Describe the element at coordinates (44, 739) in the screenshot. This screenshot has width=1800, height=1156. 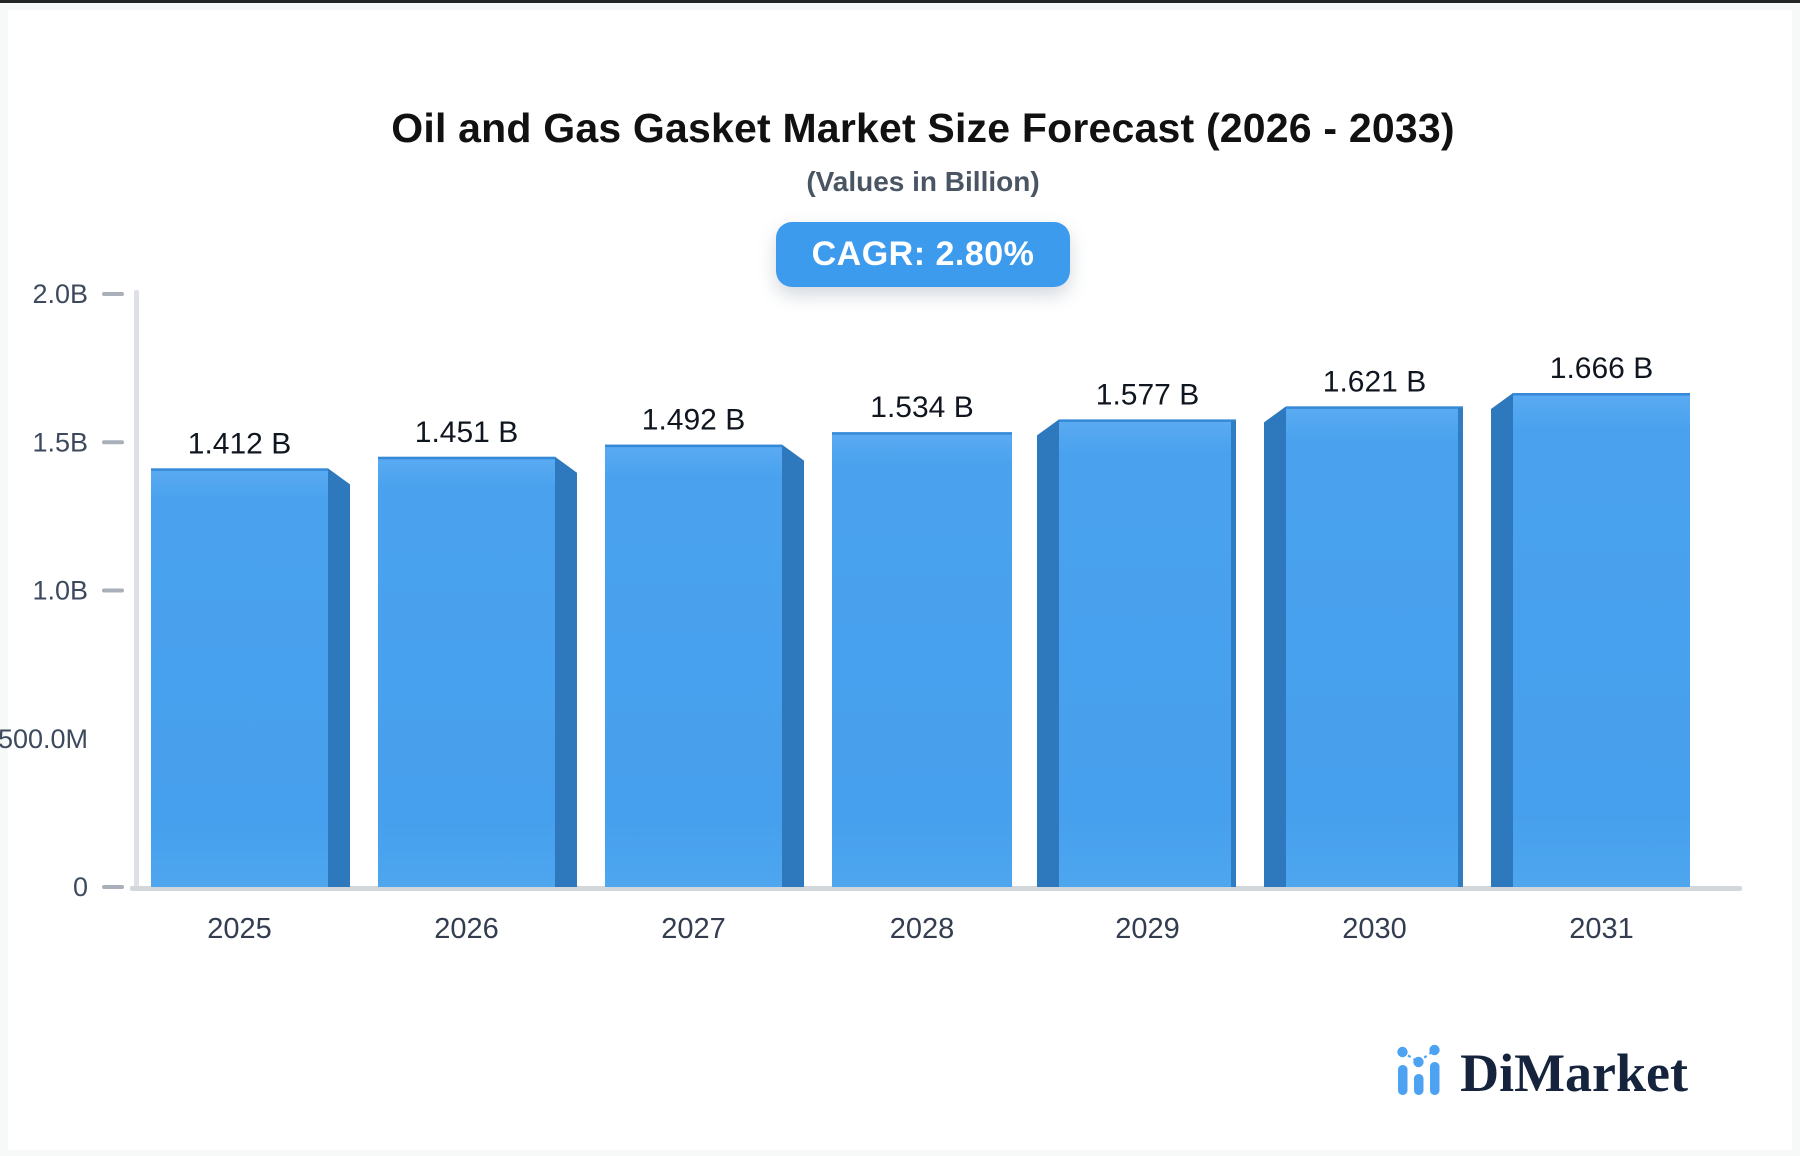
I see `y-tick-label: 500.0M` at that location.